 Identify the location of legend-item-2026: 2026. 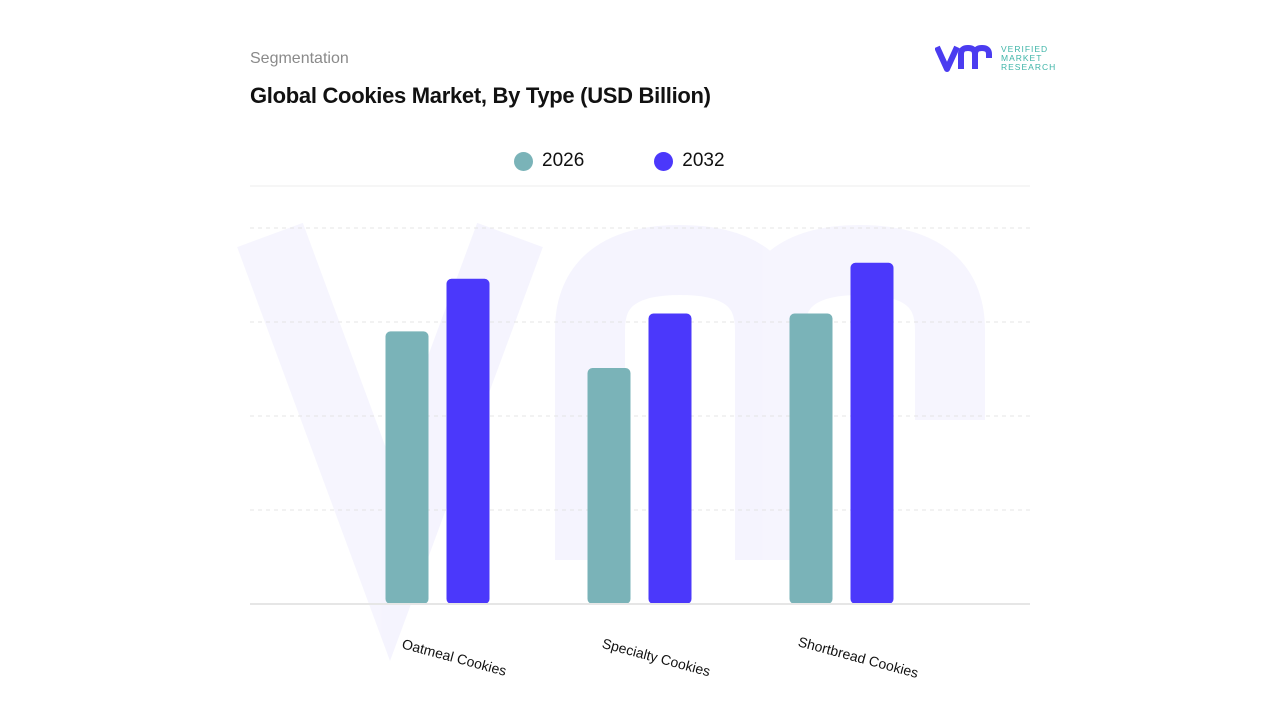
(549, 161).